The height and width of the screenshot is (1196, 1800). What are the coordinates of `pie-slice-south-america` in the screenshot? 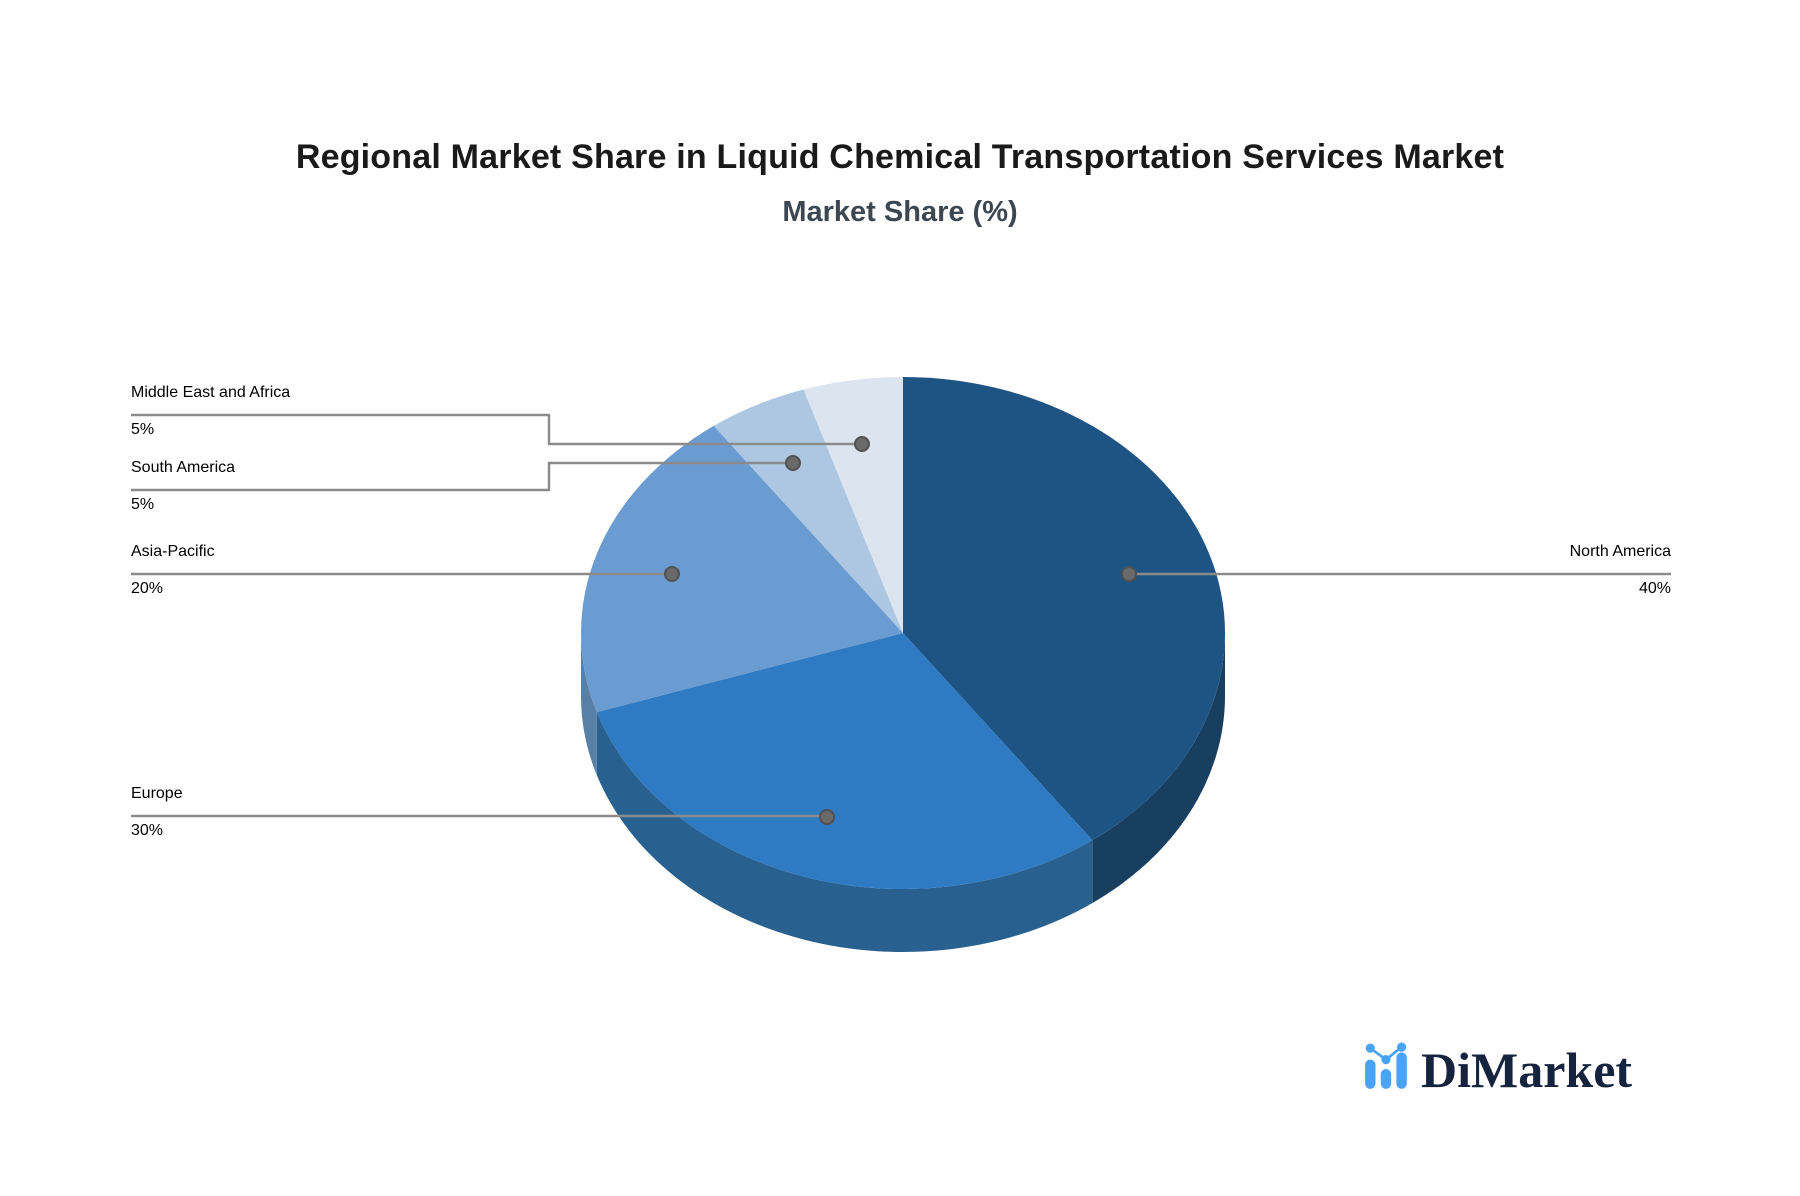 It's located at (808, 511).